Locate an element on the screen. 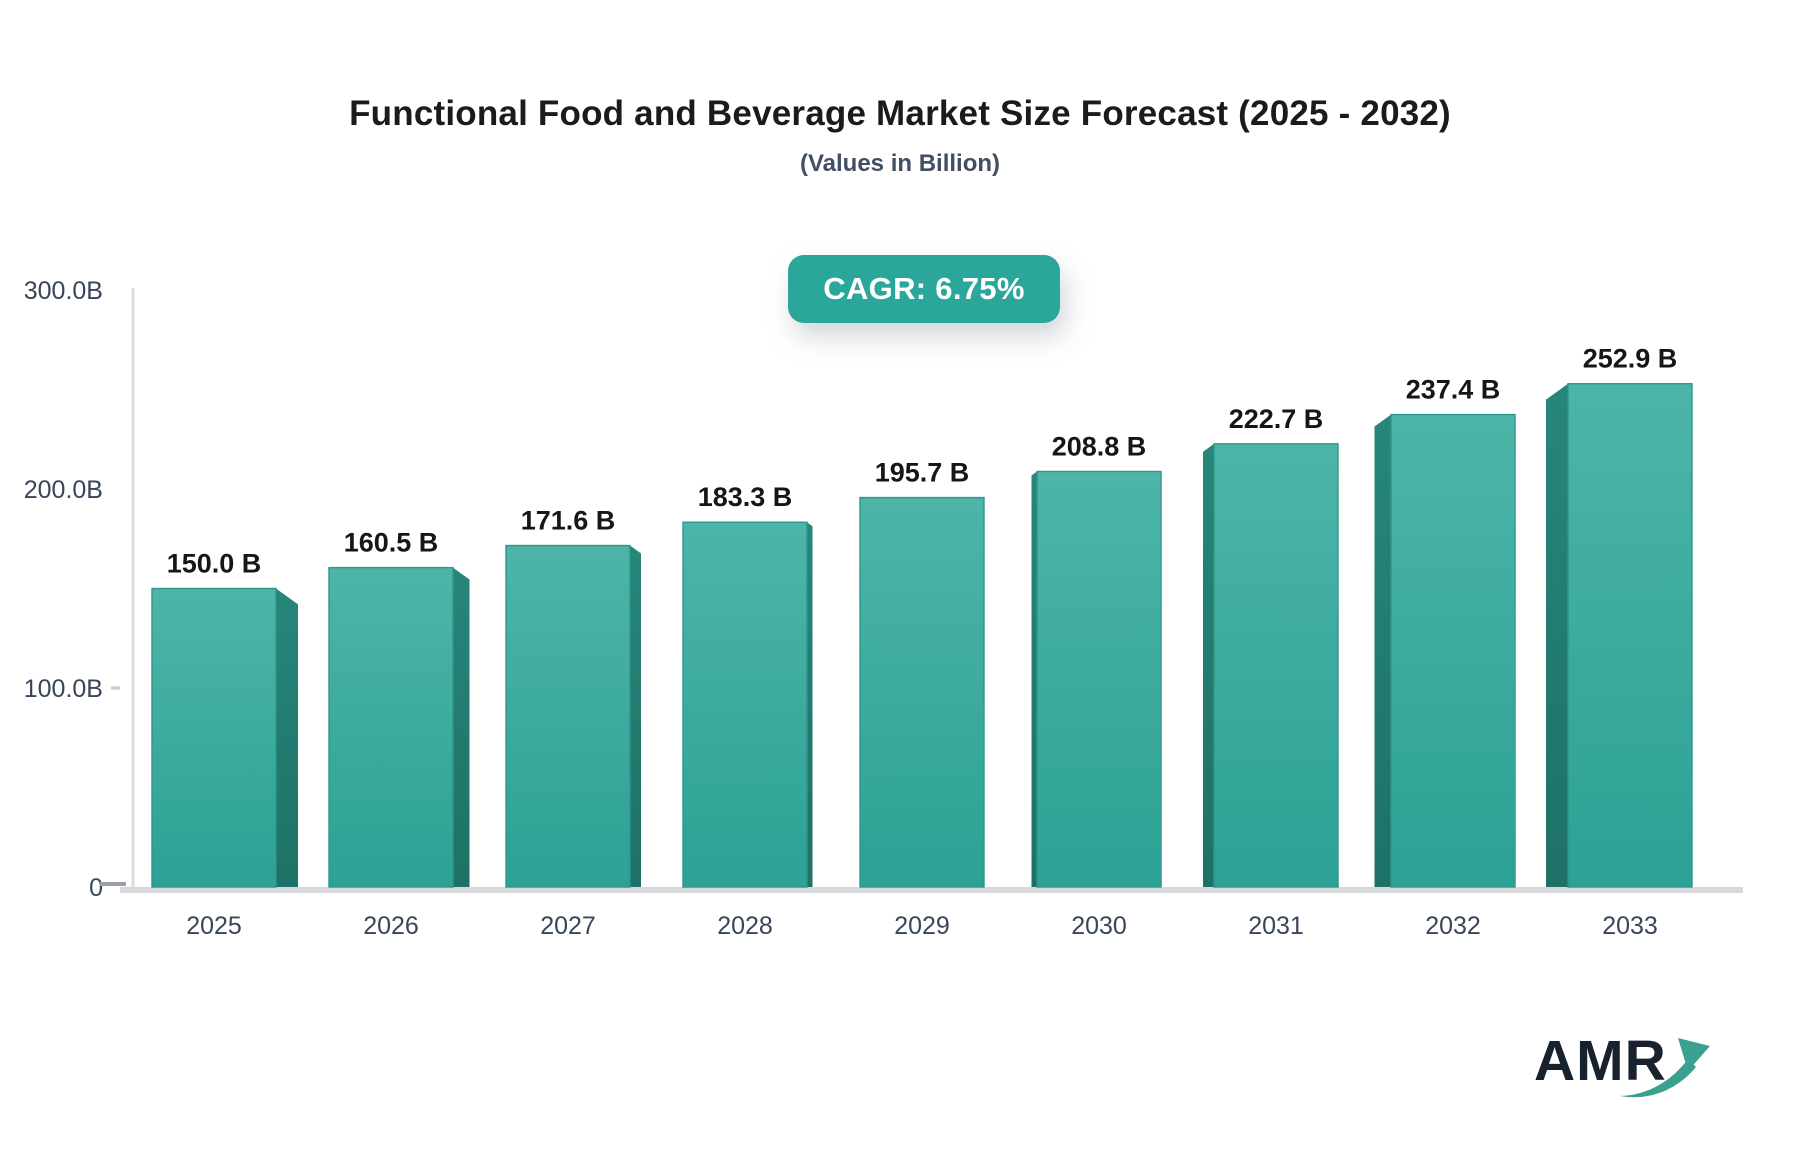 This screenshot has width=1800, height=1156. bar-2031 is located at coordinates (1276, 665).